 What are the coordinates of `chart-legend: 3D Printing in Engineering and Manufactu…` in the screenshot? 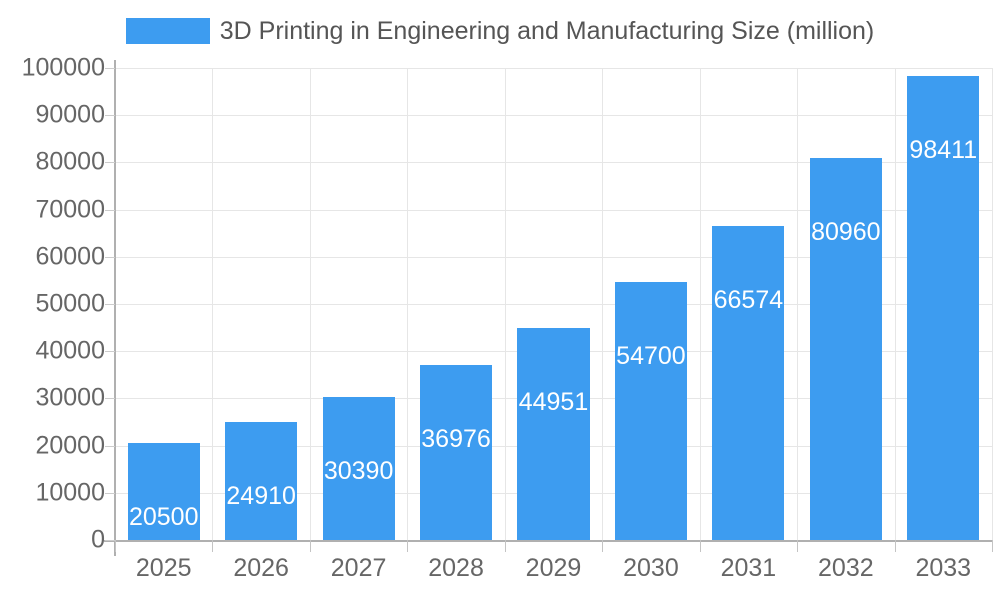 It's located at (500, 31).